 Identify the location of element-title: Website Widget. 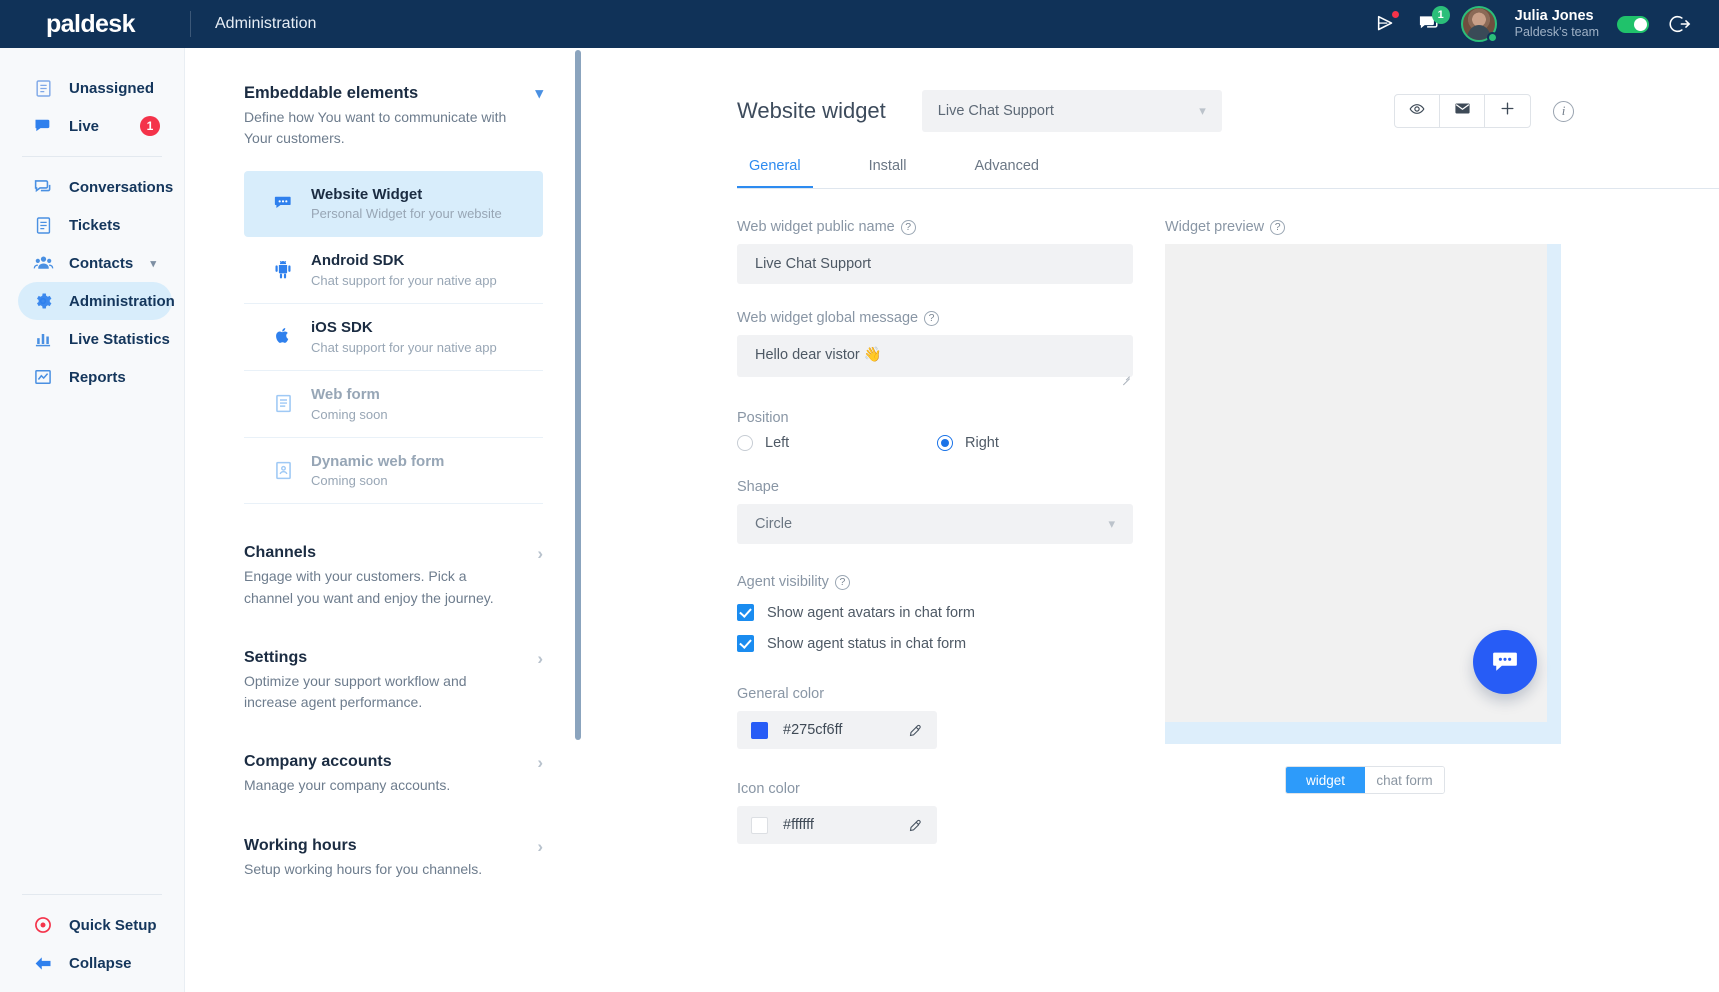
(367, 194).